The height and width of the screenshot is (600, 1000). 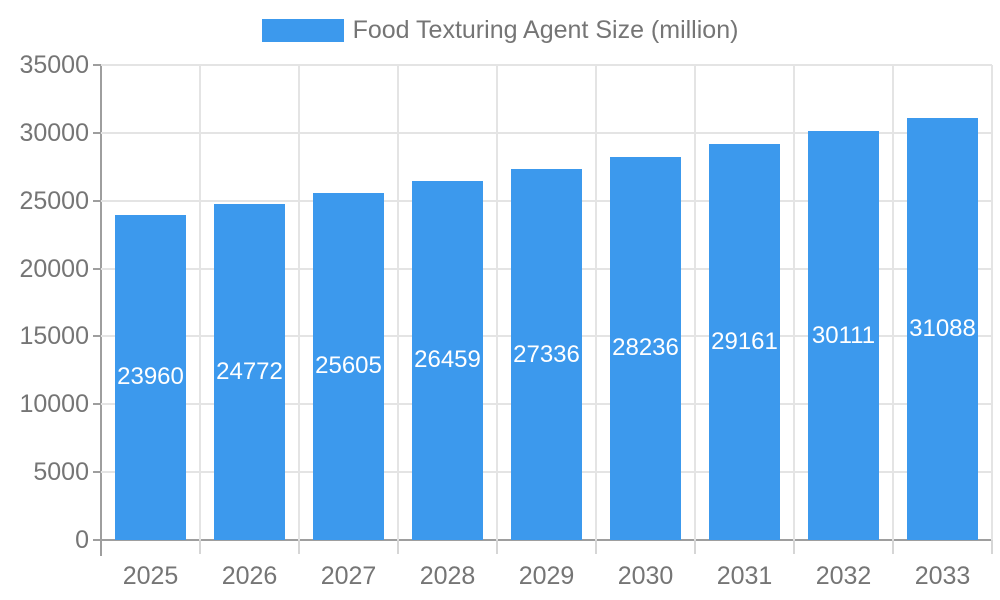 What do you see at coordinates (54, 404) in the screenshot?
I see `y-axis-label: 10000` at bounding box center [54, 404].